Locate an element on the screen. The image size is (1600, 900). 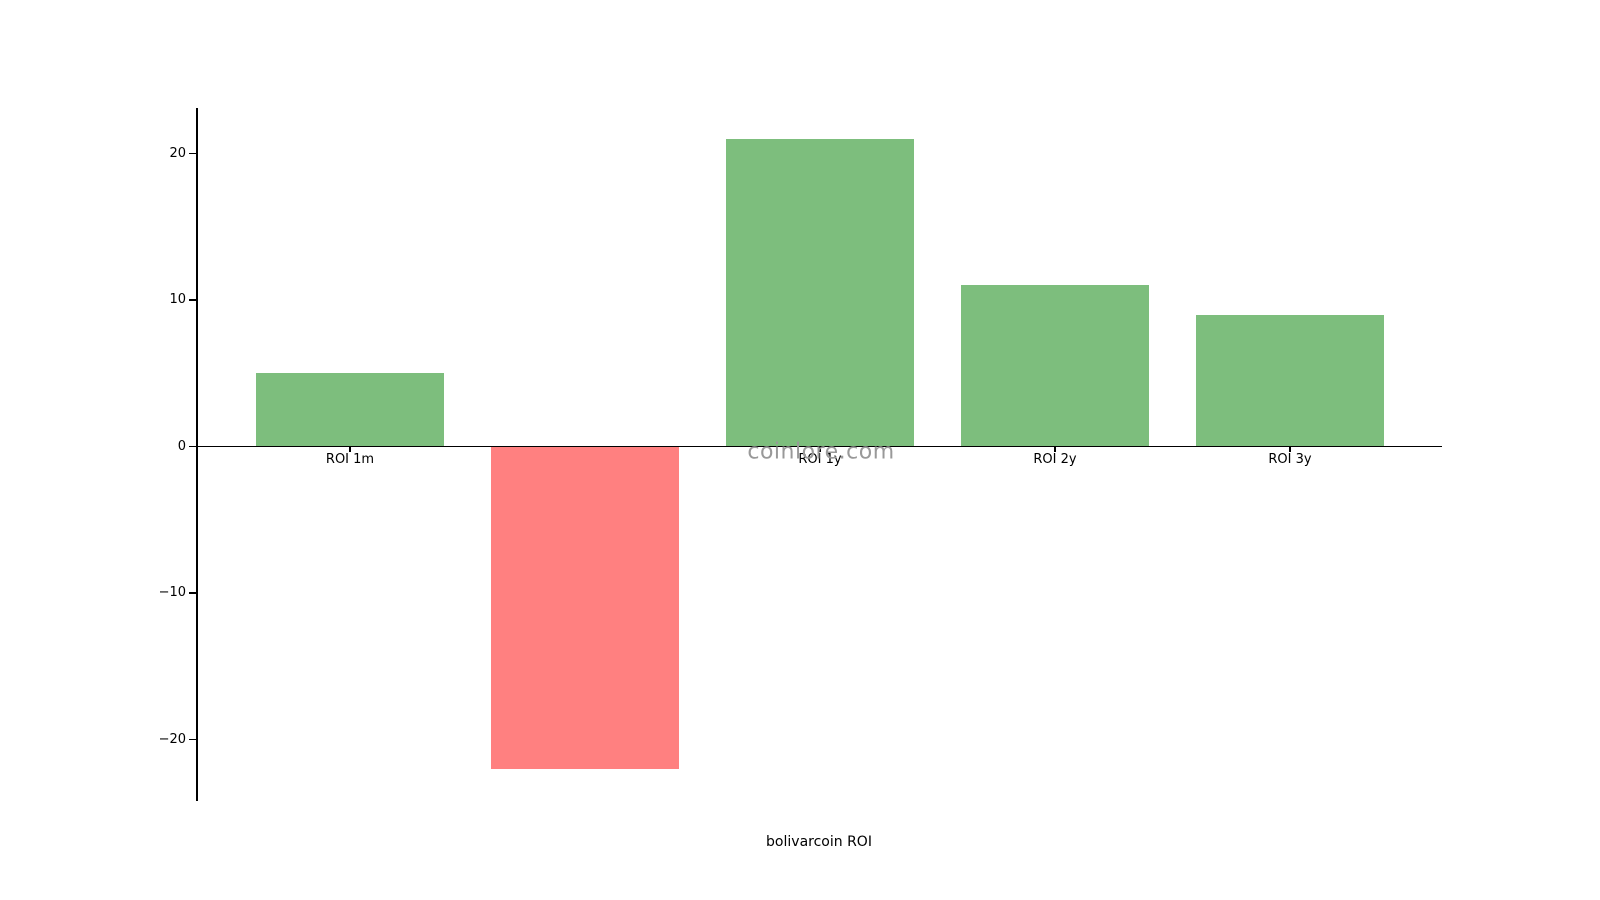
y-tick-label: 0 is located at coordinates (181, 446).